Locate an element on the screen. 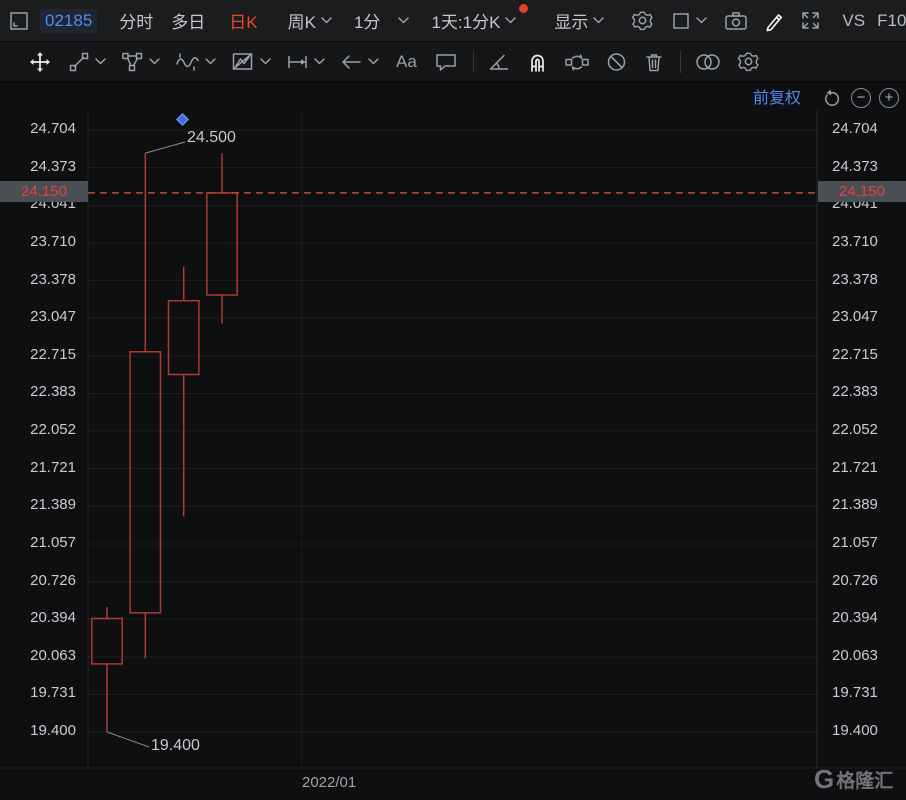 Image resolution: width=906 pixels, height=800 pixels. display-menu: 显示 is located at coordinates (579, 20).